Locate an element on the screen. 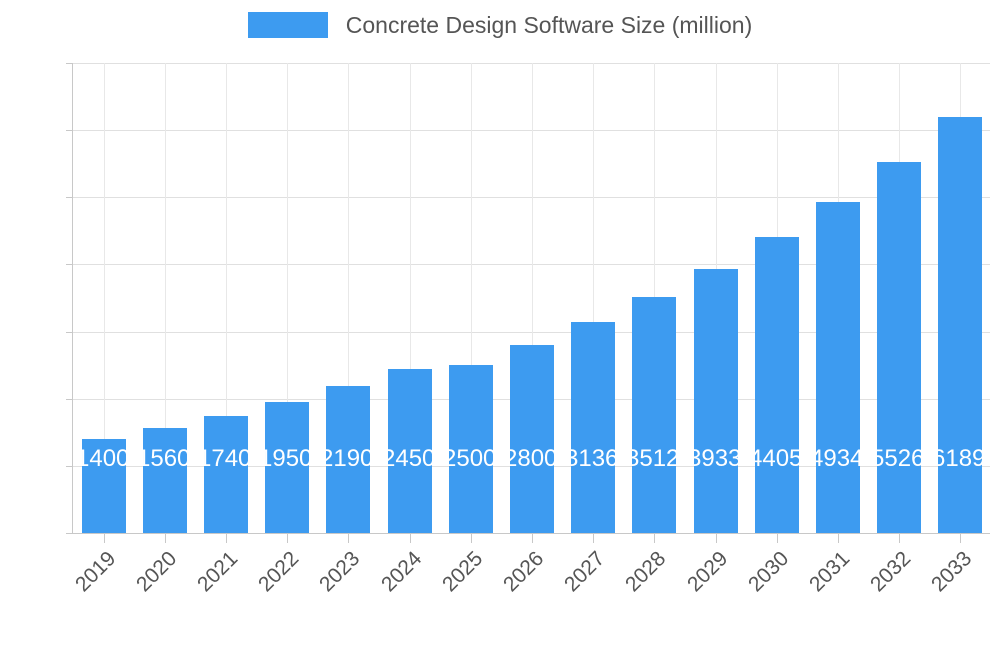 This screenshot has width=1000, height=649. bar-value-label: 3933 is located at coordinates (716, 458).